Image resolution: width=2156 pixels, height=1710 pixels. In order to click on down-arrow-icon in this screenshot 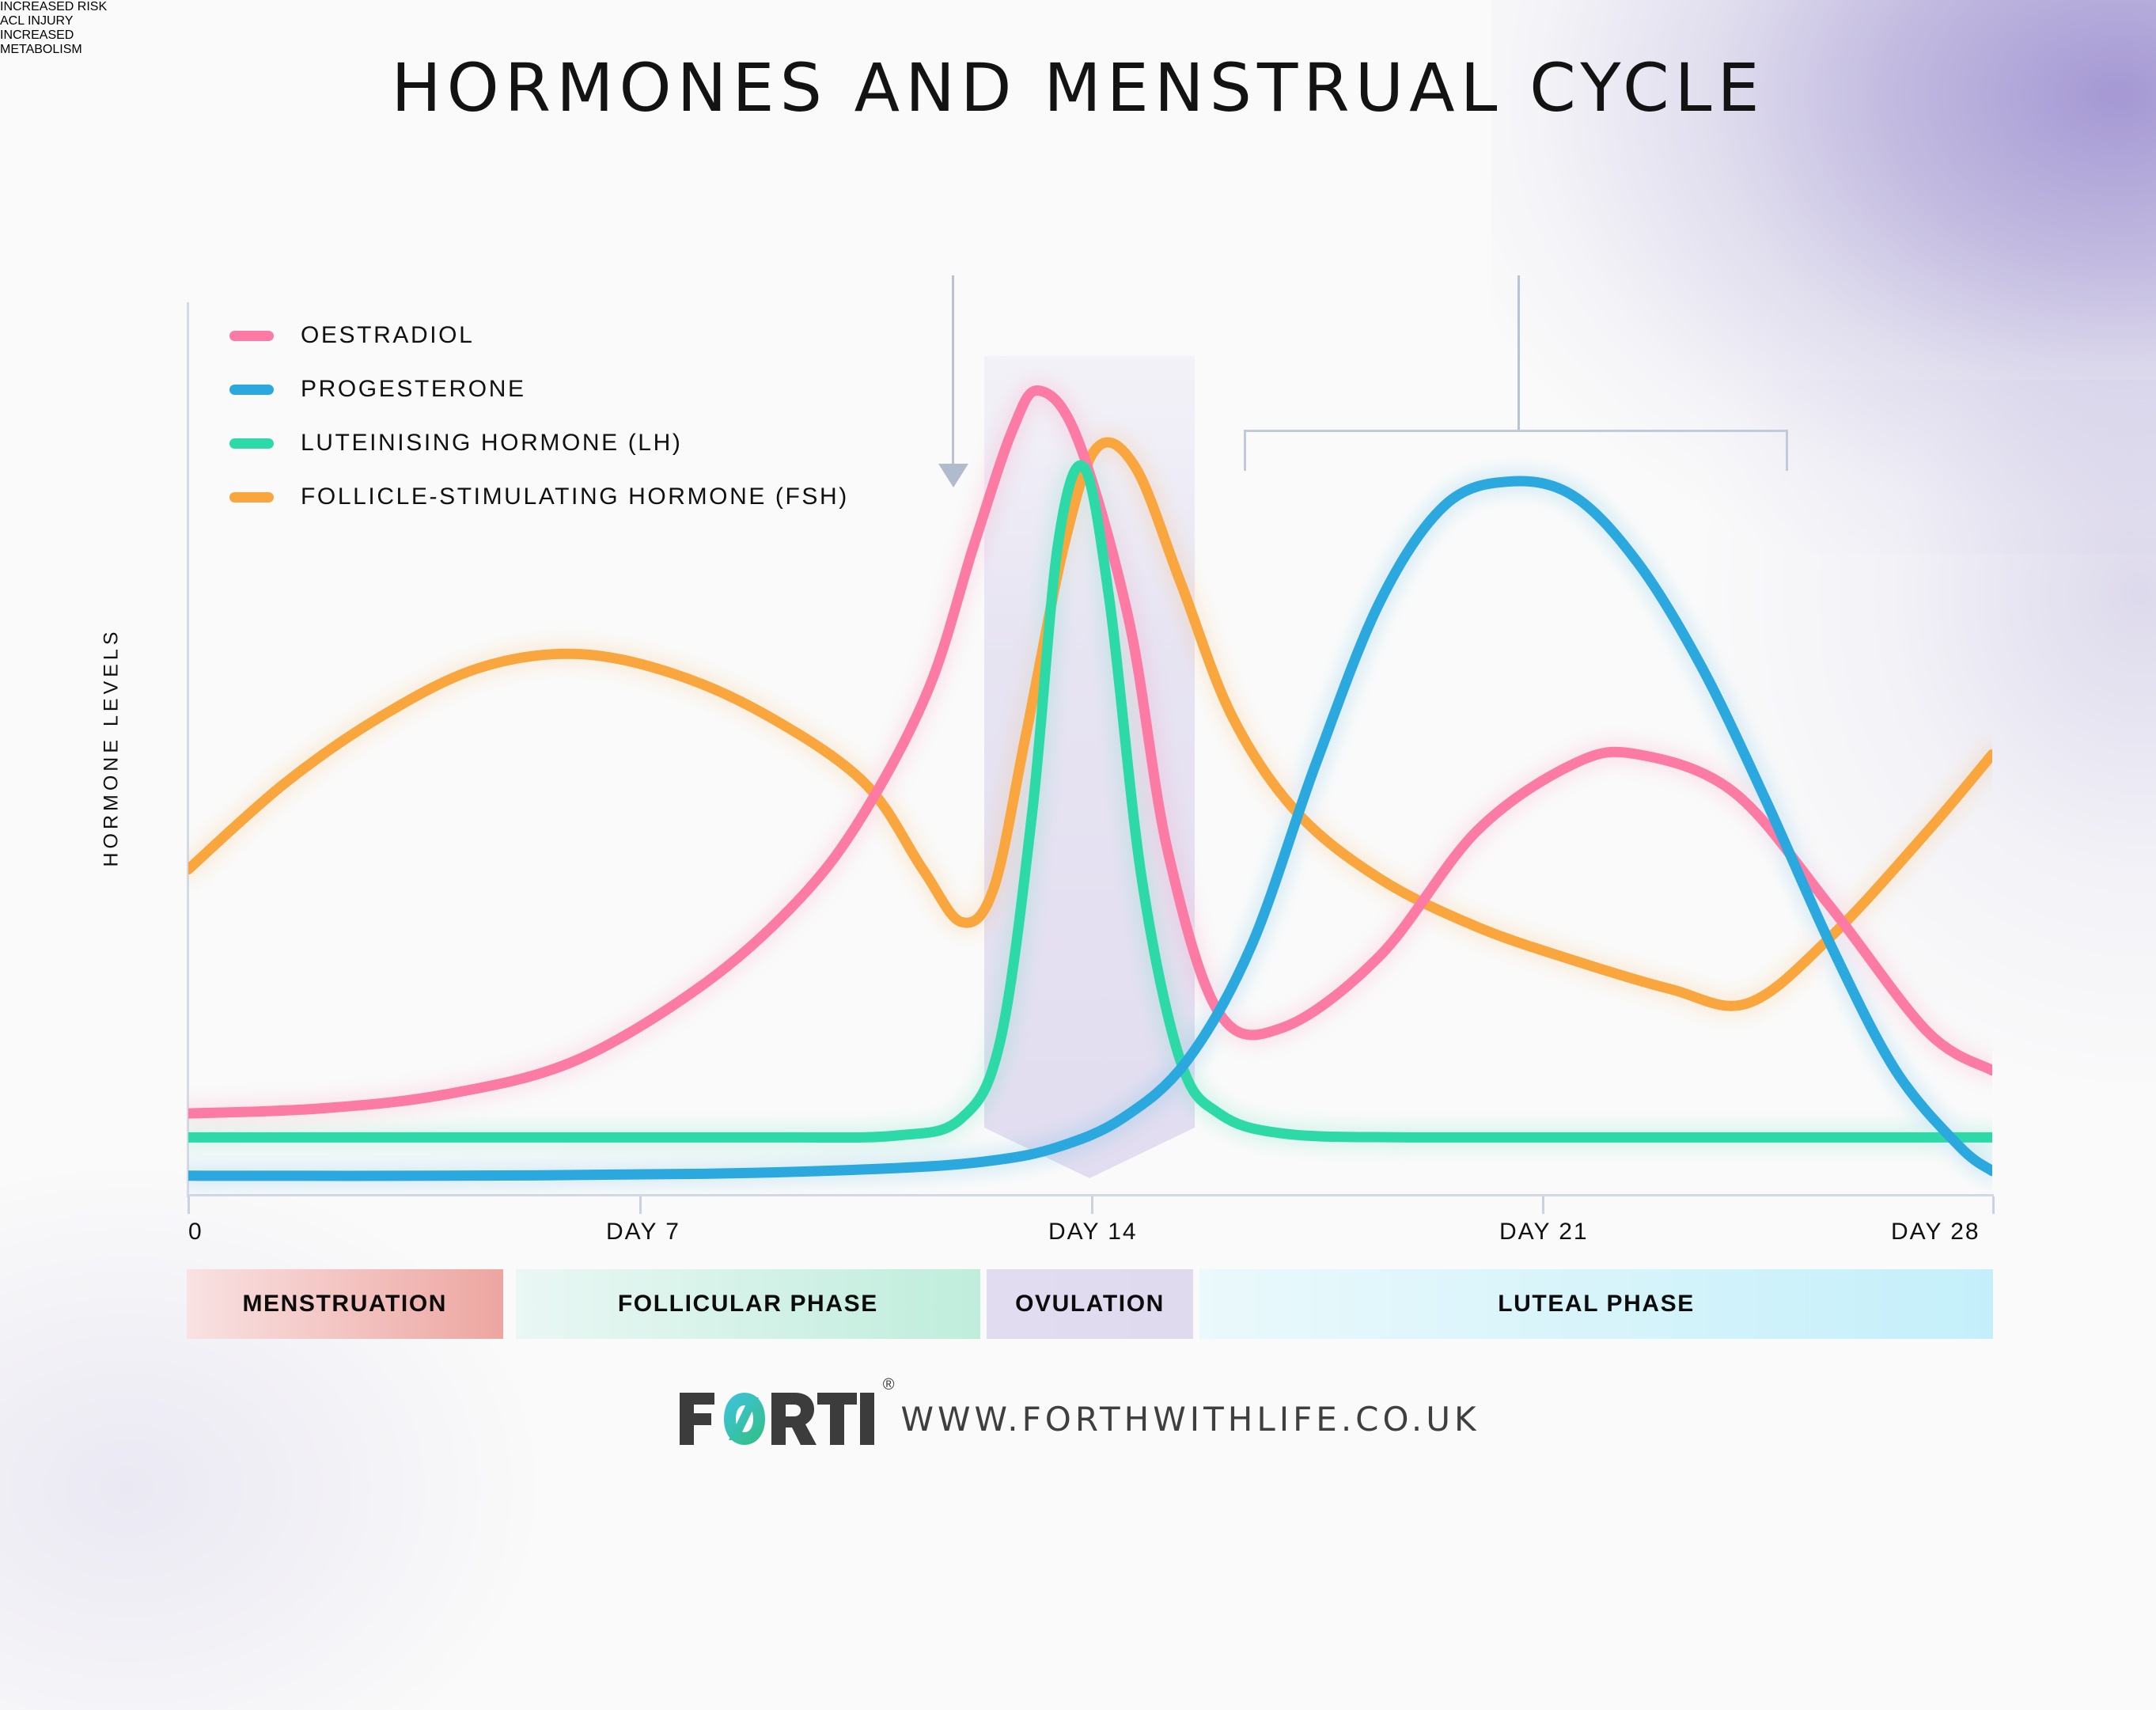, I will do `click(953, 476)`.